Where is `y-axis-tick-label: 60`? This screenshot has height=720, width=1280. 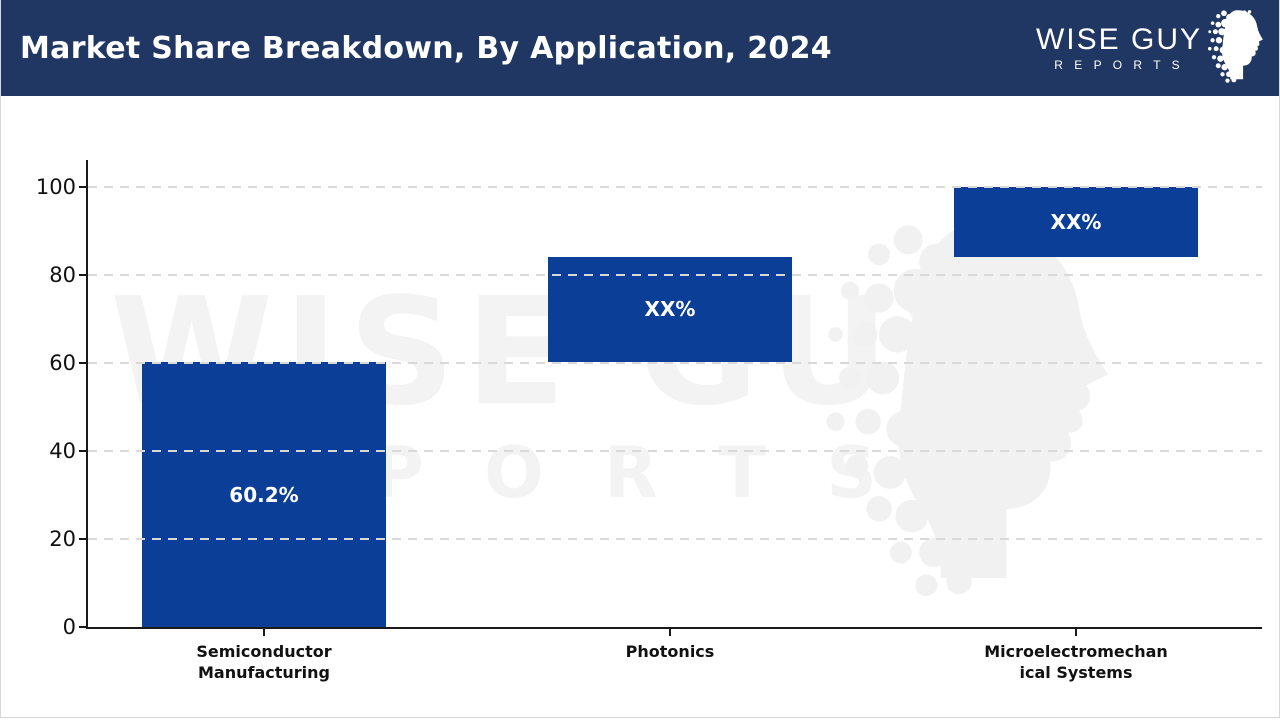
y-axis-tick-label: 60 is located at coordinates (62, 363).